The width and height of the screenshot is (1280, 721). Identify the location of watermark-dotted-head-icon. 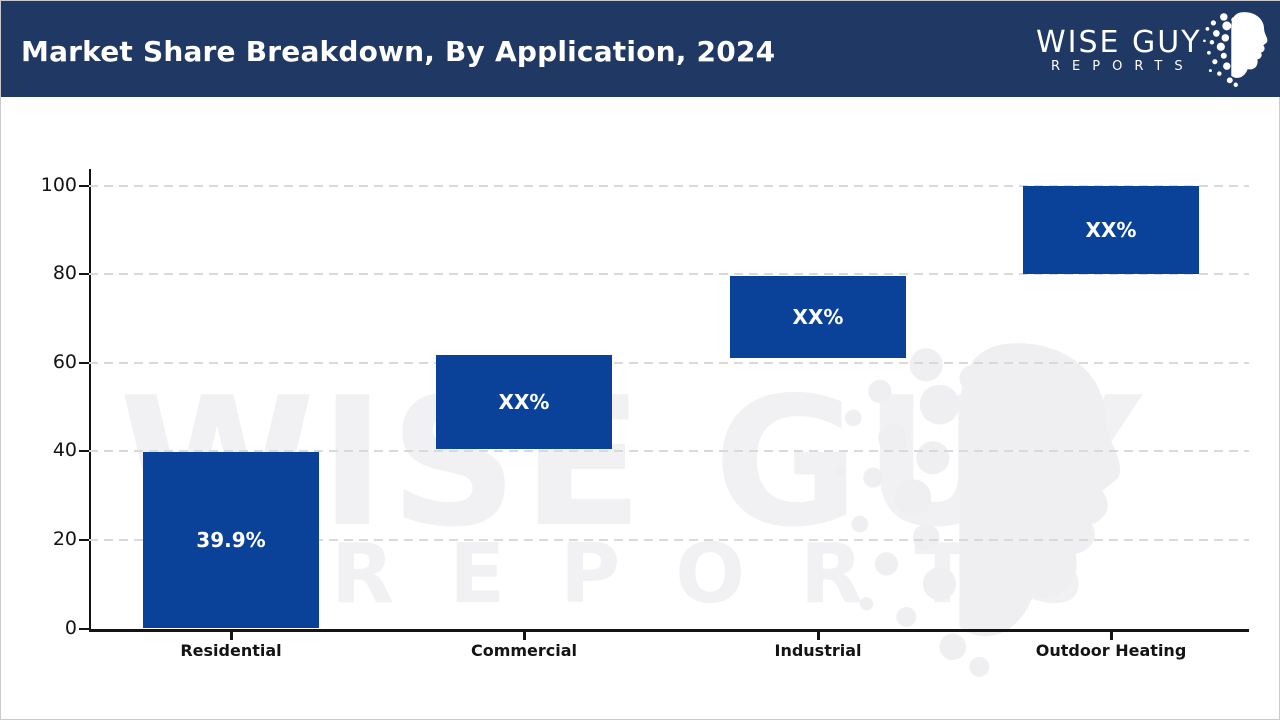
(976, 507).